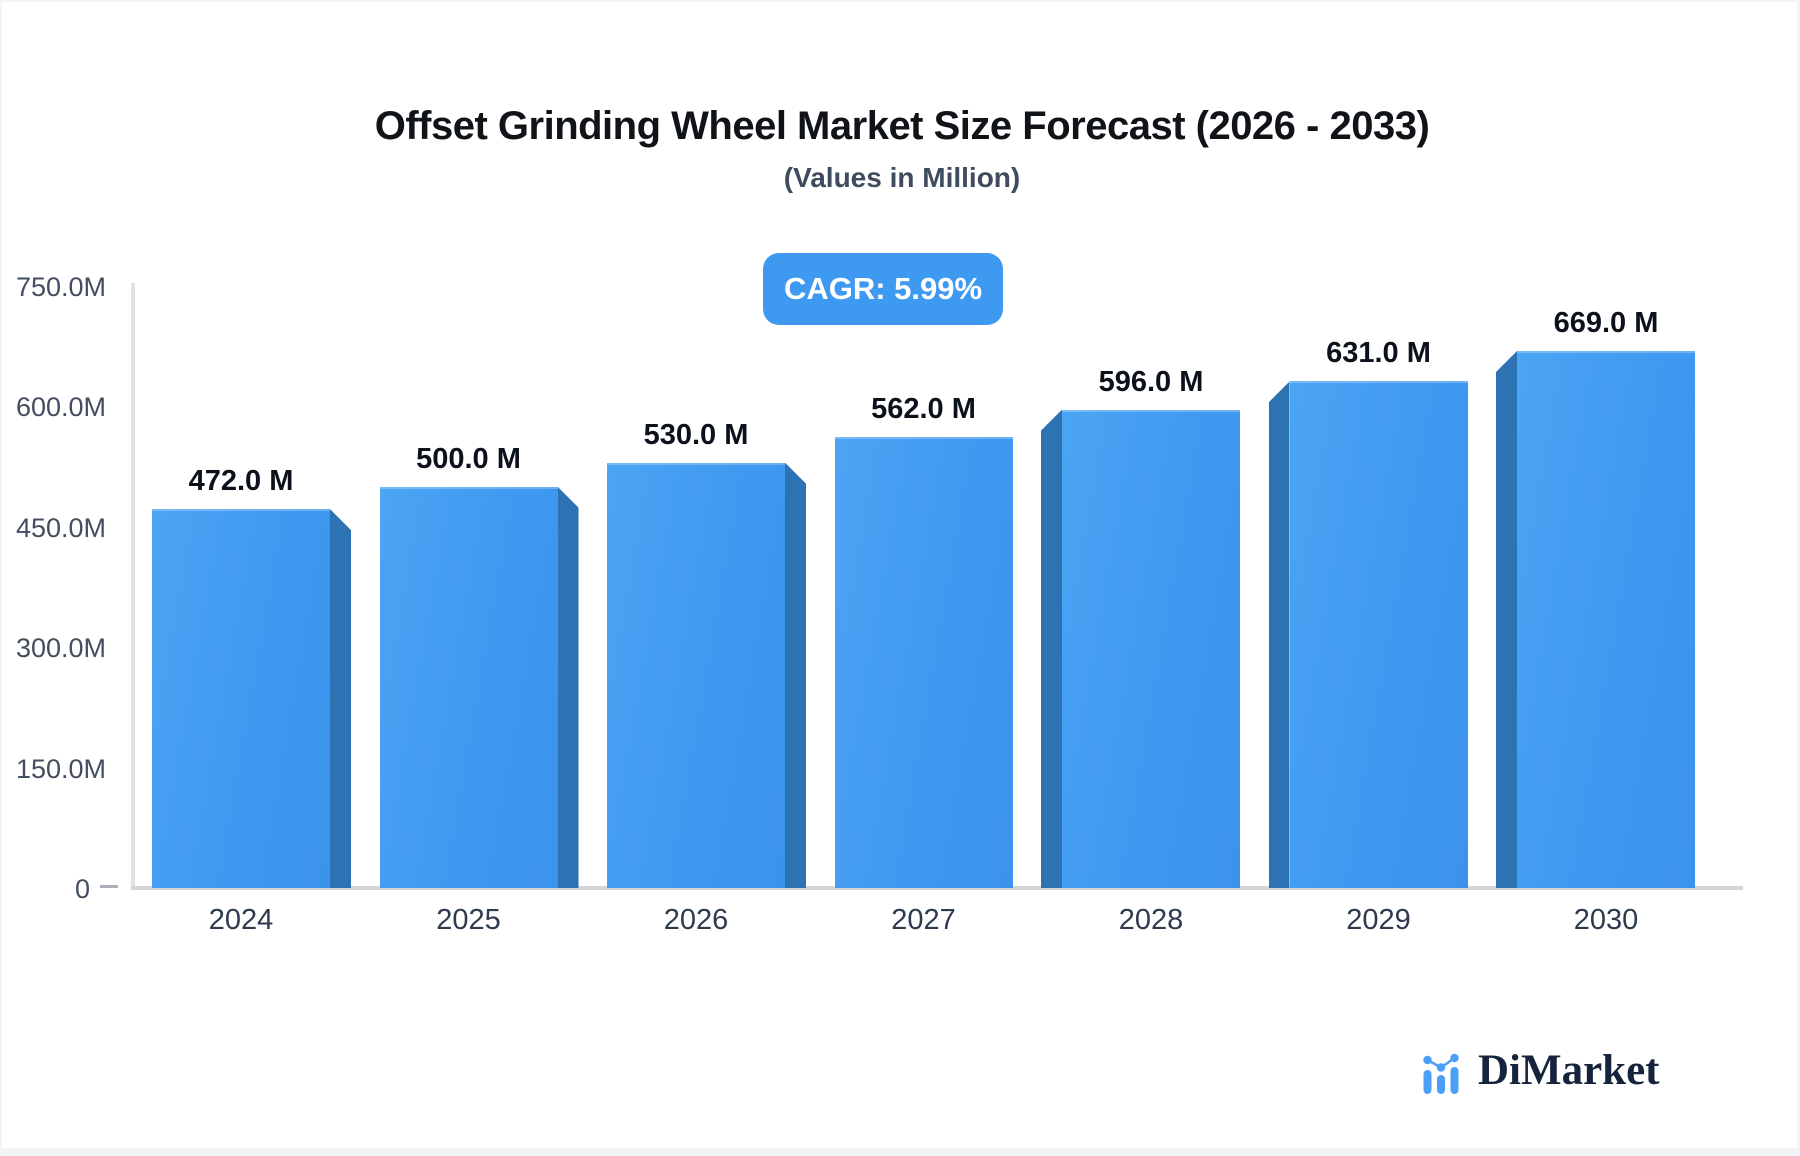 The height and width of the screenshot is (1156, 1800). I want to click on brand-logo-text: DiMarket, so click(1569, 1070).